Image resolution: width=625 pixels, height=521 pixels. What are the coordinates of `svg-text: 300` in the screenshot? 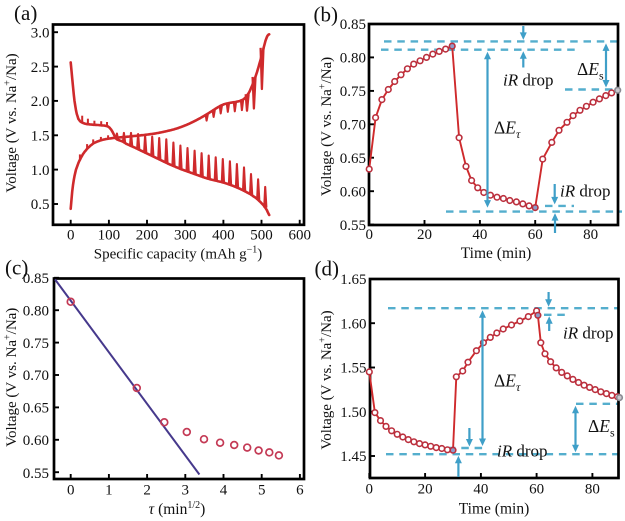 It's located at (185, 236).